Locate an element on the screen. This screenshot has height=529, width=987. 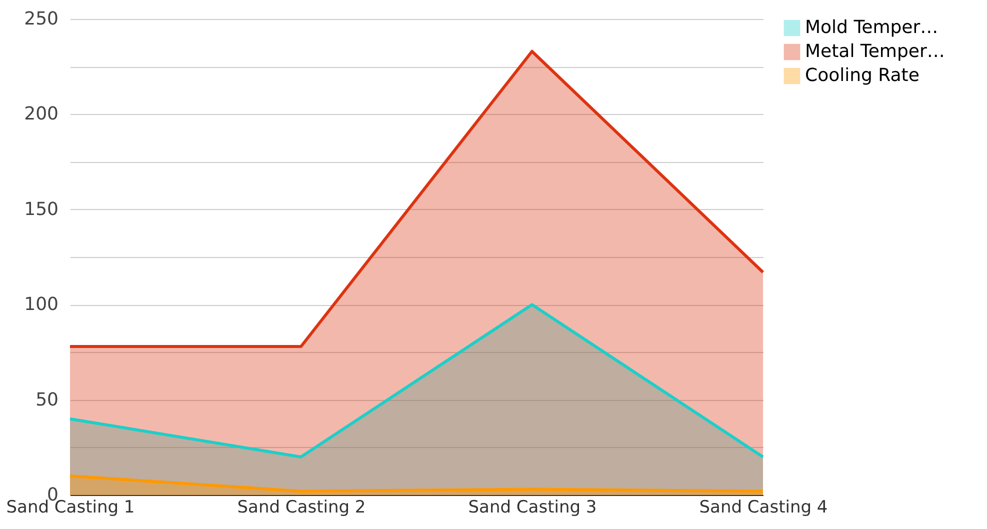
x-tick-label: Sand Casting 4 is located at coordinates (763, 508).